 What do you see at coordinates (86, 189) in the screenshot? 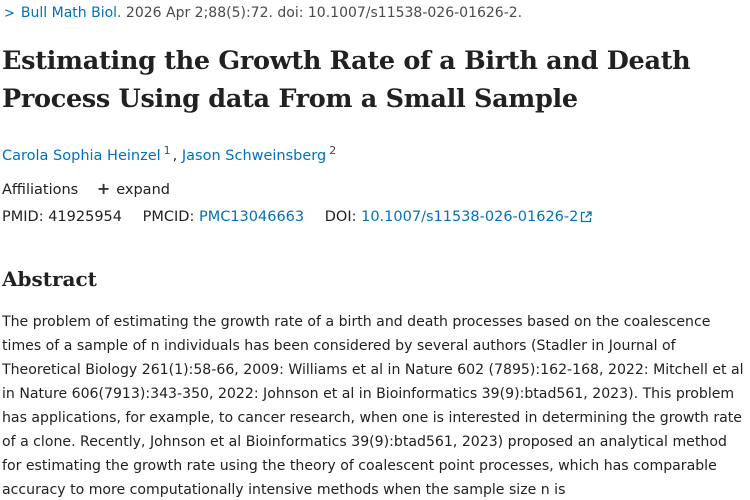
I see `affiliations-toggle: Affiliations + expand` at bounding box center [86, 189].